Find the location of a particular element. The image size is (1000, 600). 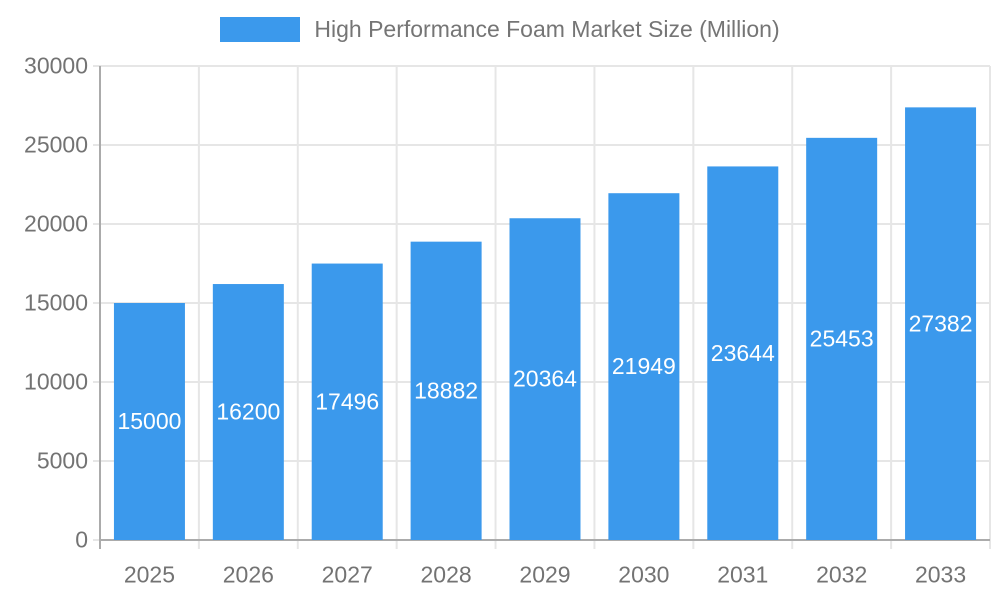

bar-value-label: 25453 is located at coordinates (842, 339).